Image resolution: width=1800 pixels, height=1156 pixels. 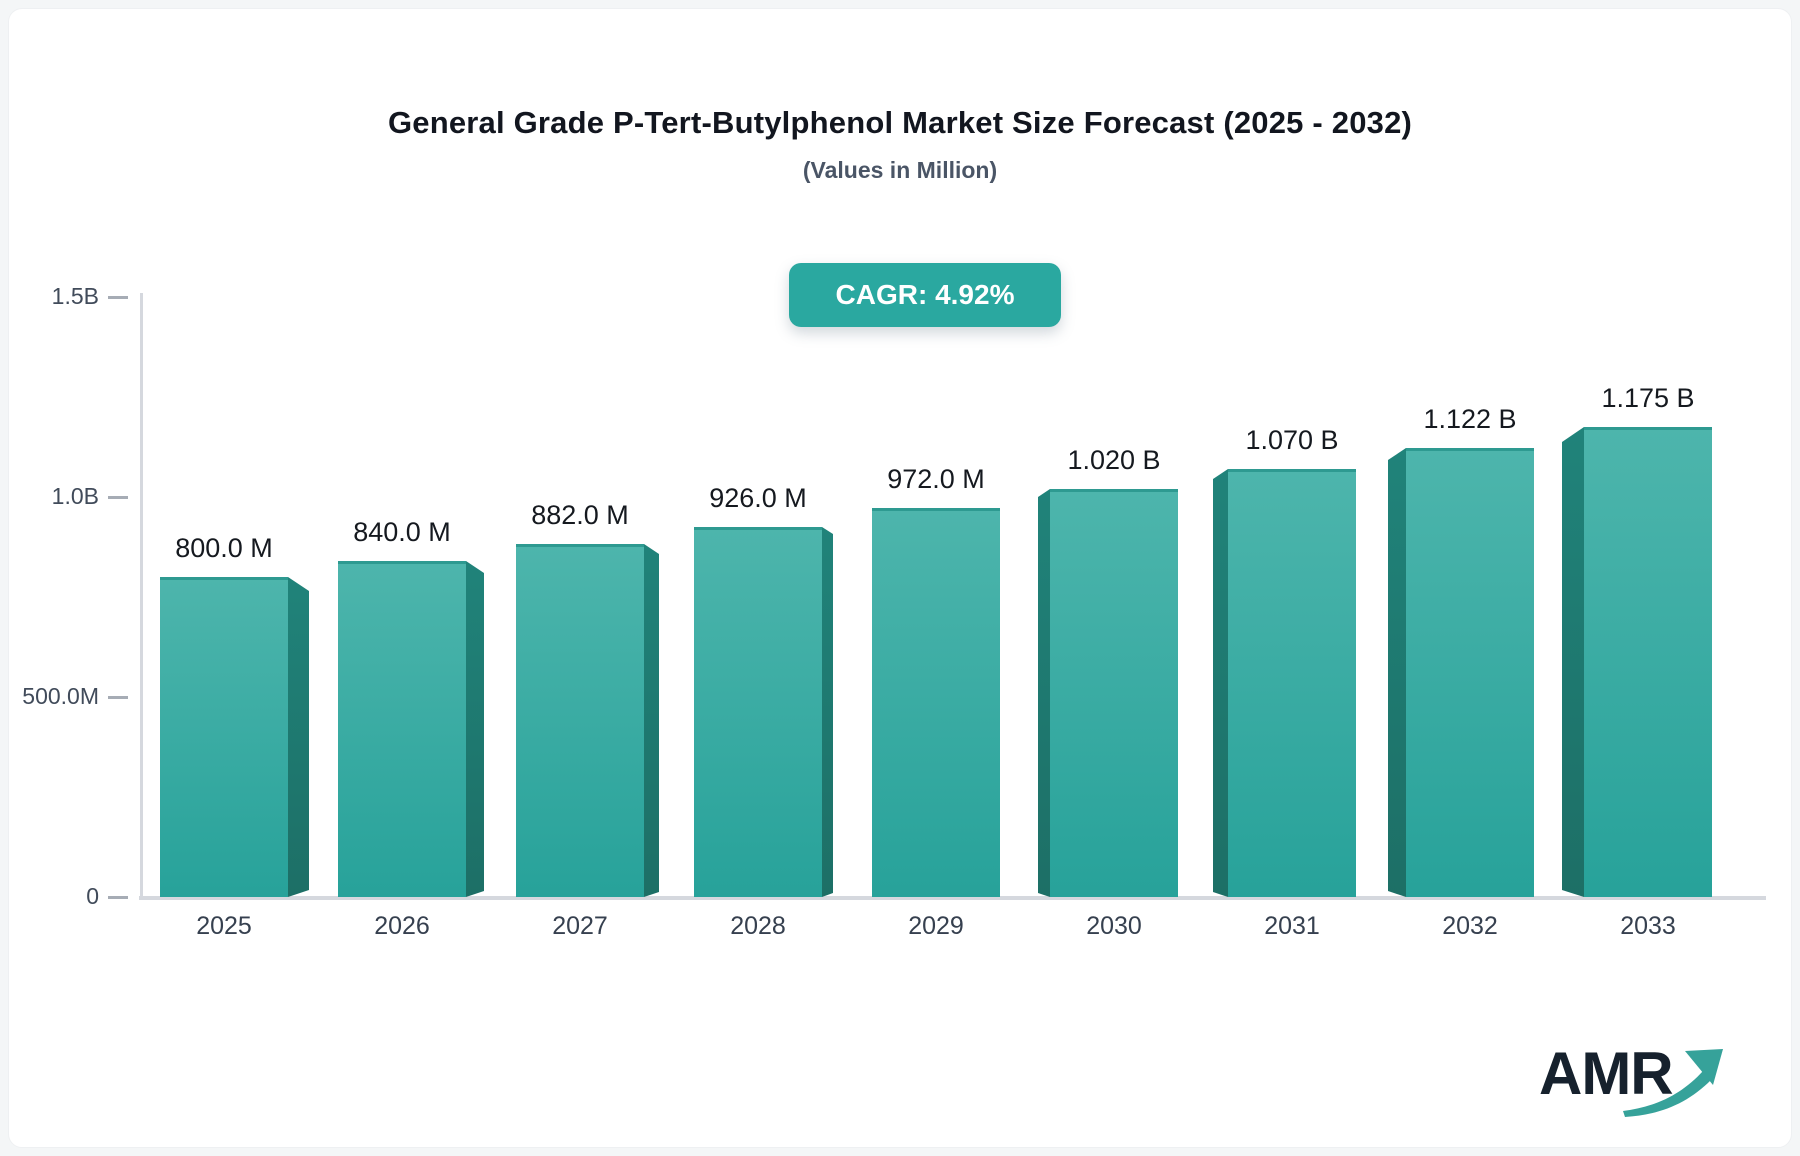 I want to click on amr-logo: AMR, so click(x=1634, y=1084).